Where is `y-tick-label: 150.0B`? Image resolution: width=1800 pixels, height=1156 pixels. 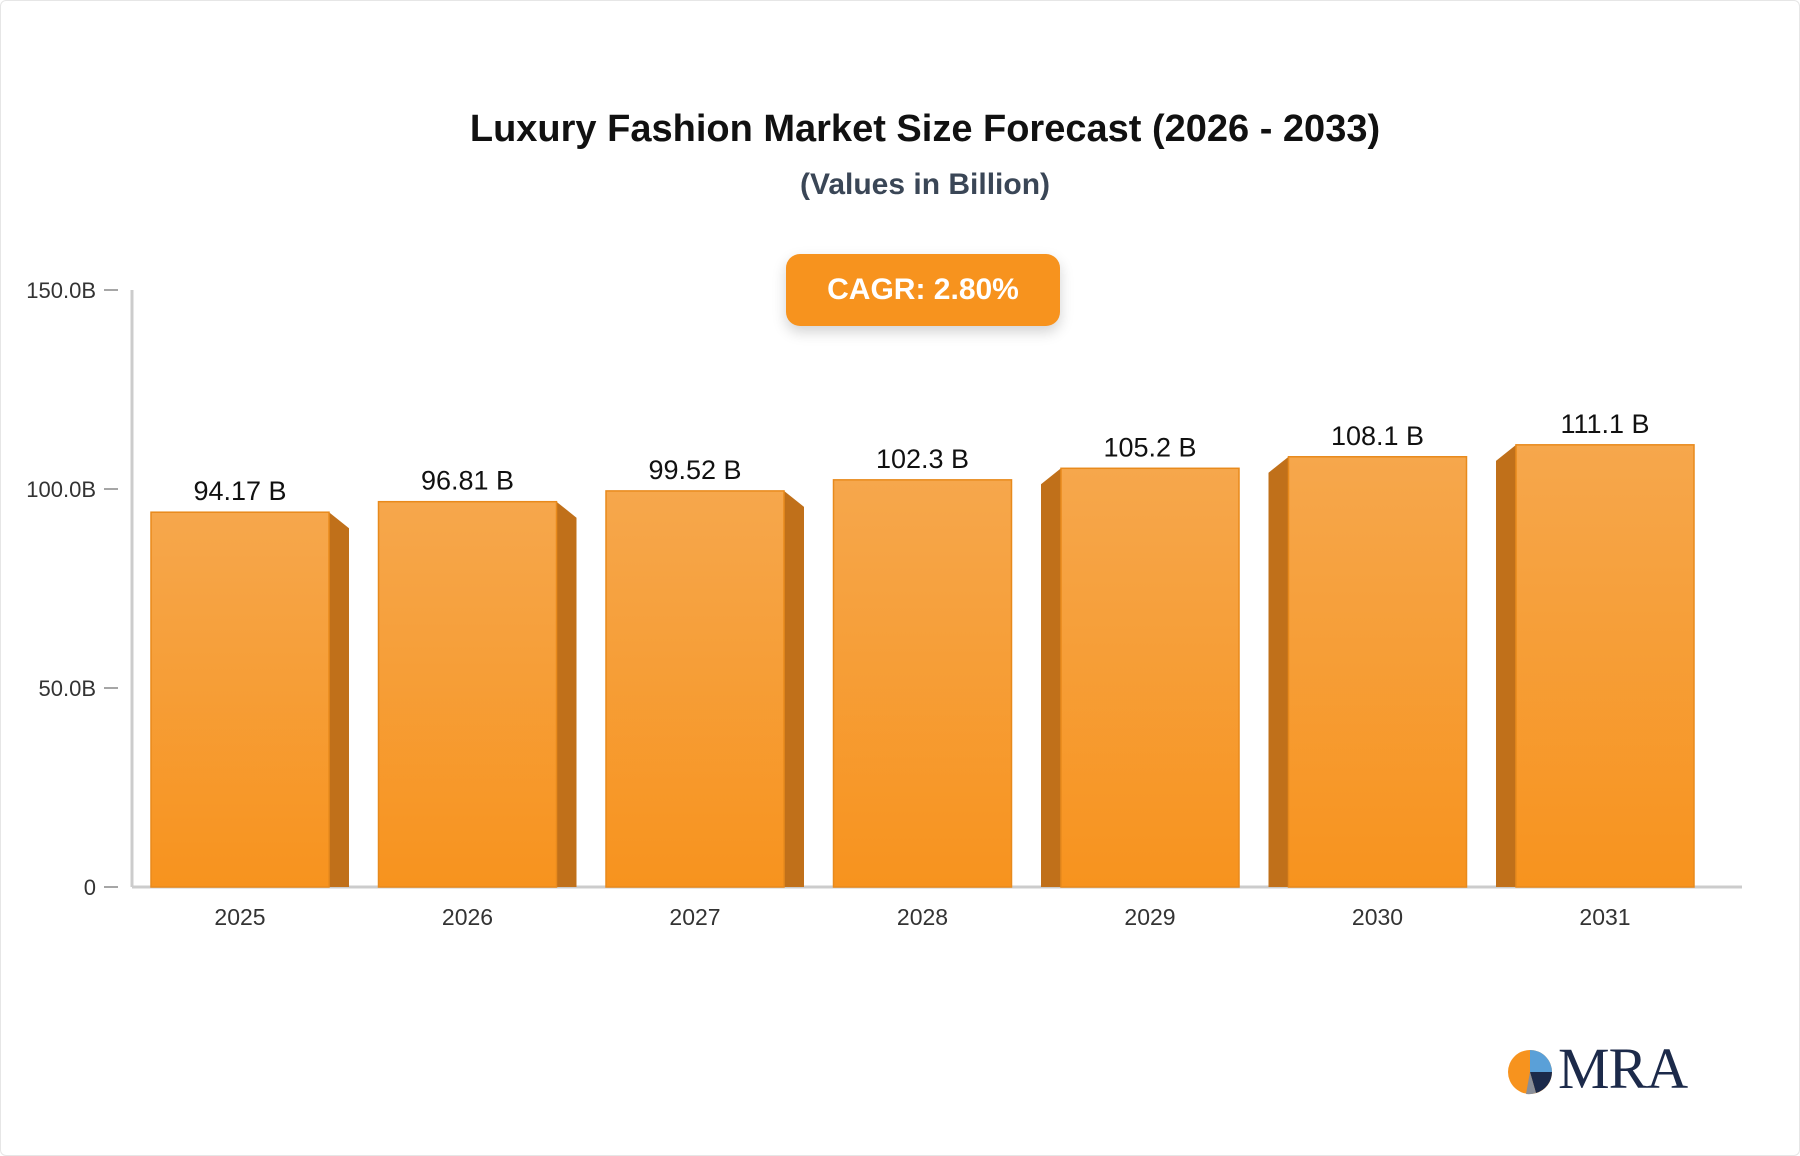 y-tick-label: 150.0B is located at coordinates (61, 290).